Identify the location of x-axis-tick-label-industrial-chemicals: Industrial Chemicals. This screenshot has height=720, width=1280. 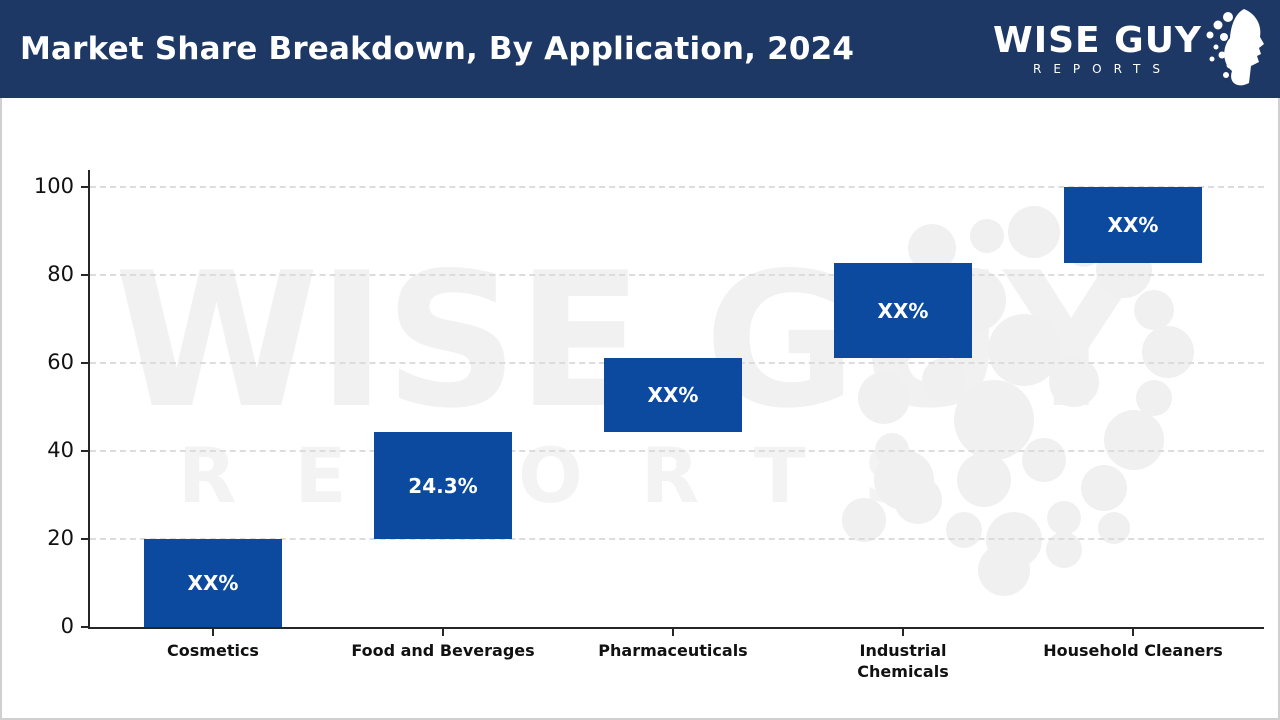
(903, 661).